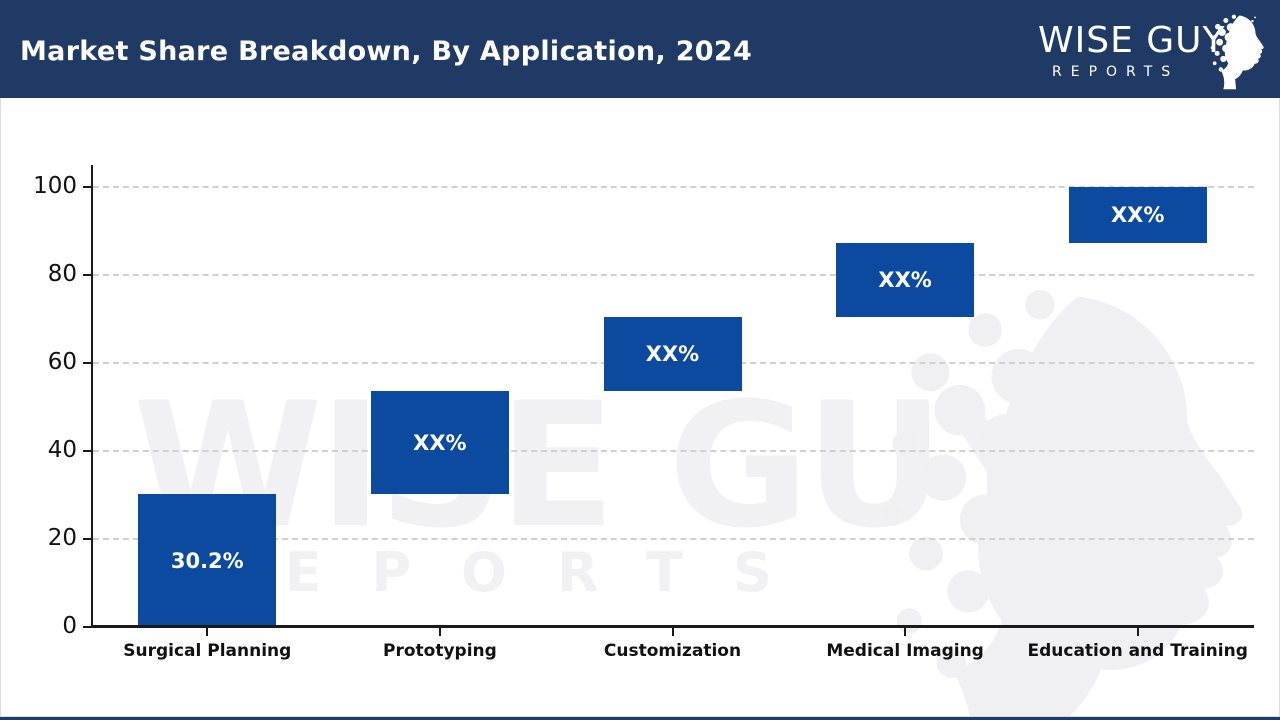 This screenshot has width=1280, height=720. I want to click on x-axis-line, so click(672, 626).